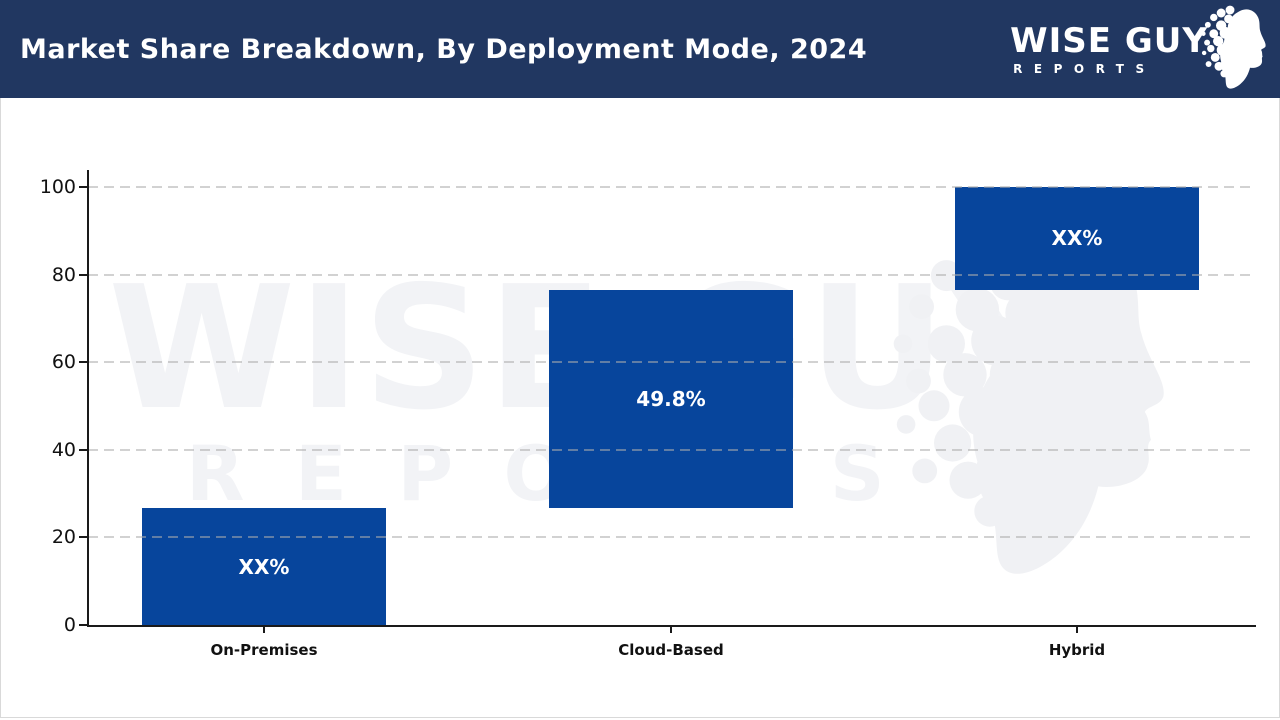 The width and height of the screenshot is (1280, 720). What do you see at coordinates (1233, 47) in the screenshot?
I see `brand-face-icon` at bounding box center [1233, 47].